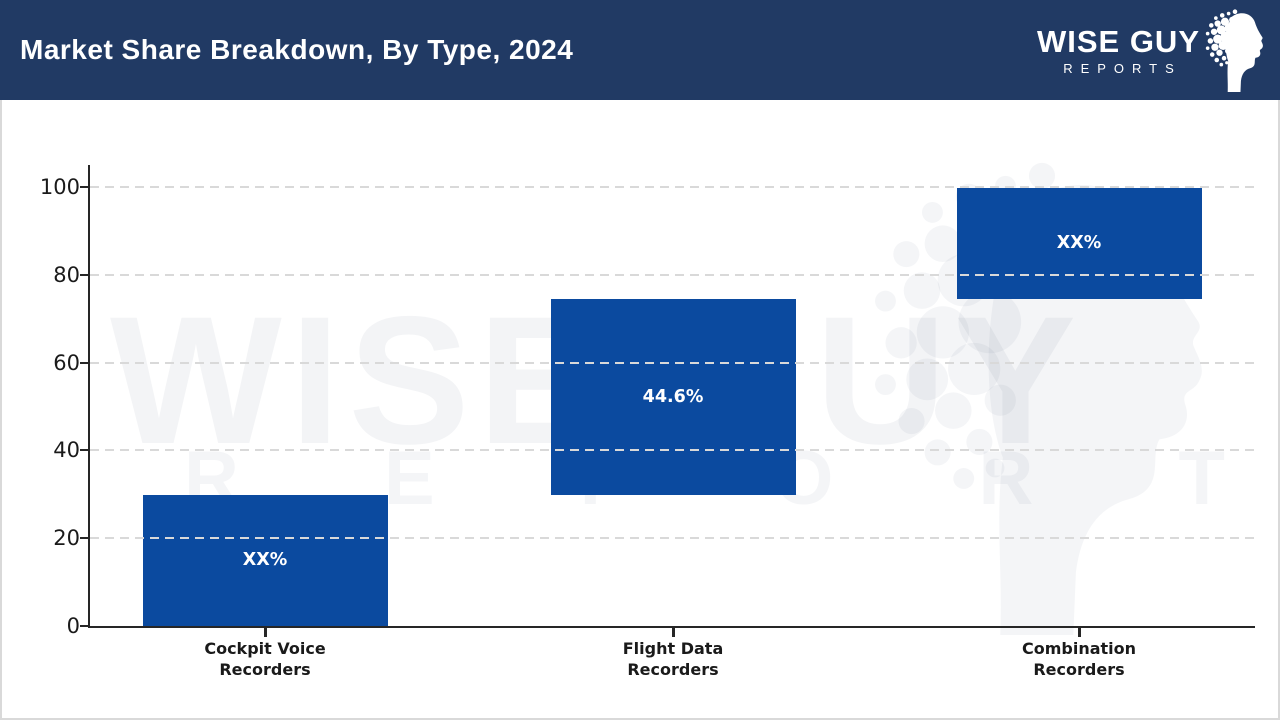 Image resolution: width=1280 pixels, height=720 pixels. I want to click on y-tick-label-20: 20, so click(66, 538).